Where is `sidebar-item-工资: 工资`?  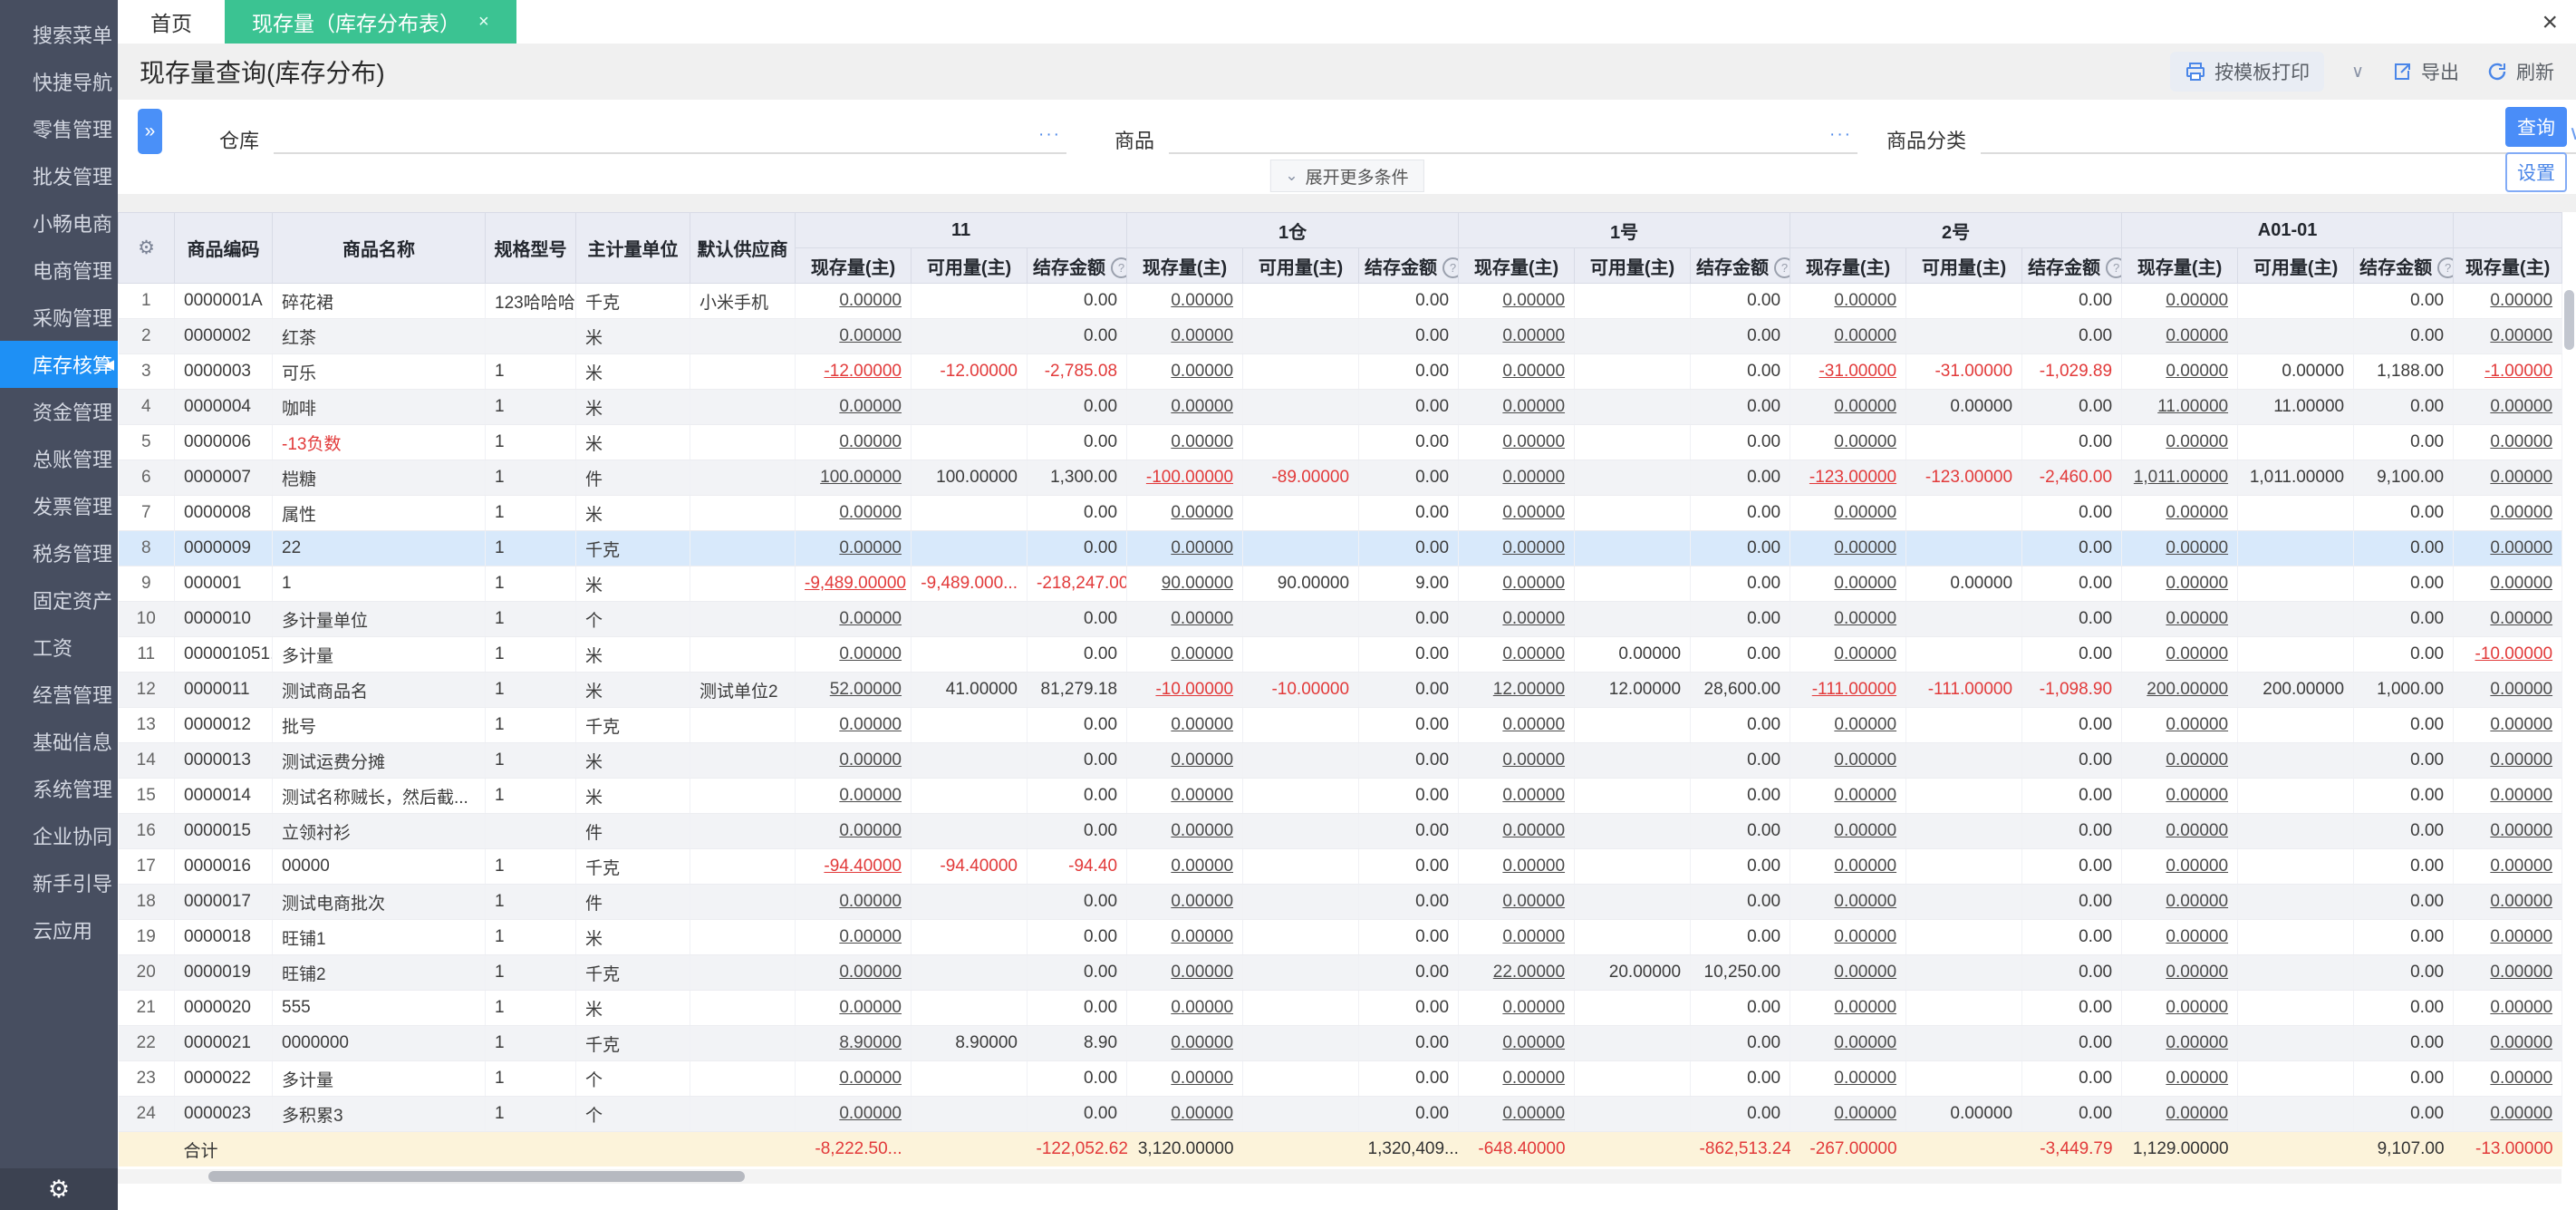 sidebar-item-工资: 工资 is located at coordinates (59, 647).